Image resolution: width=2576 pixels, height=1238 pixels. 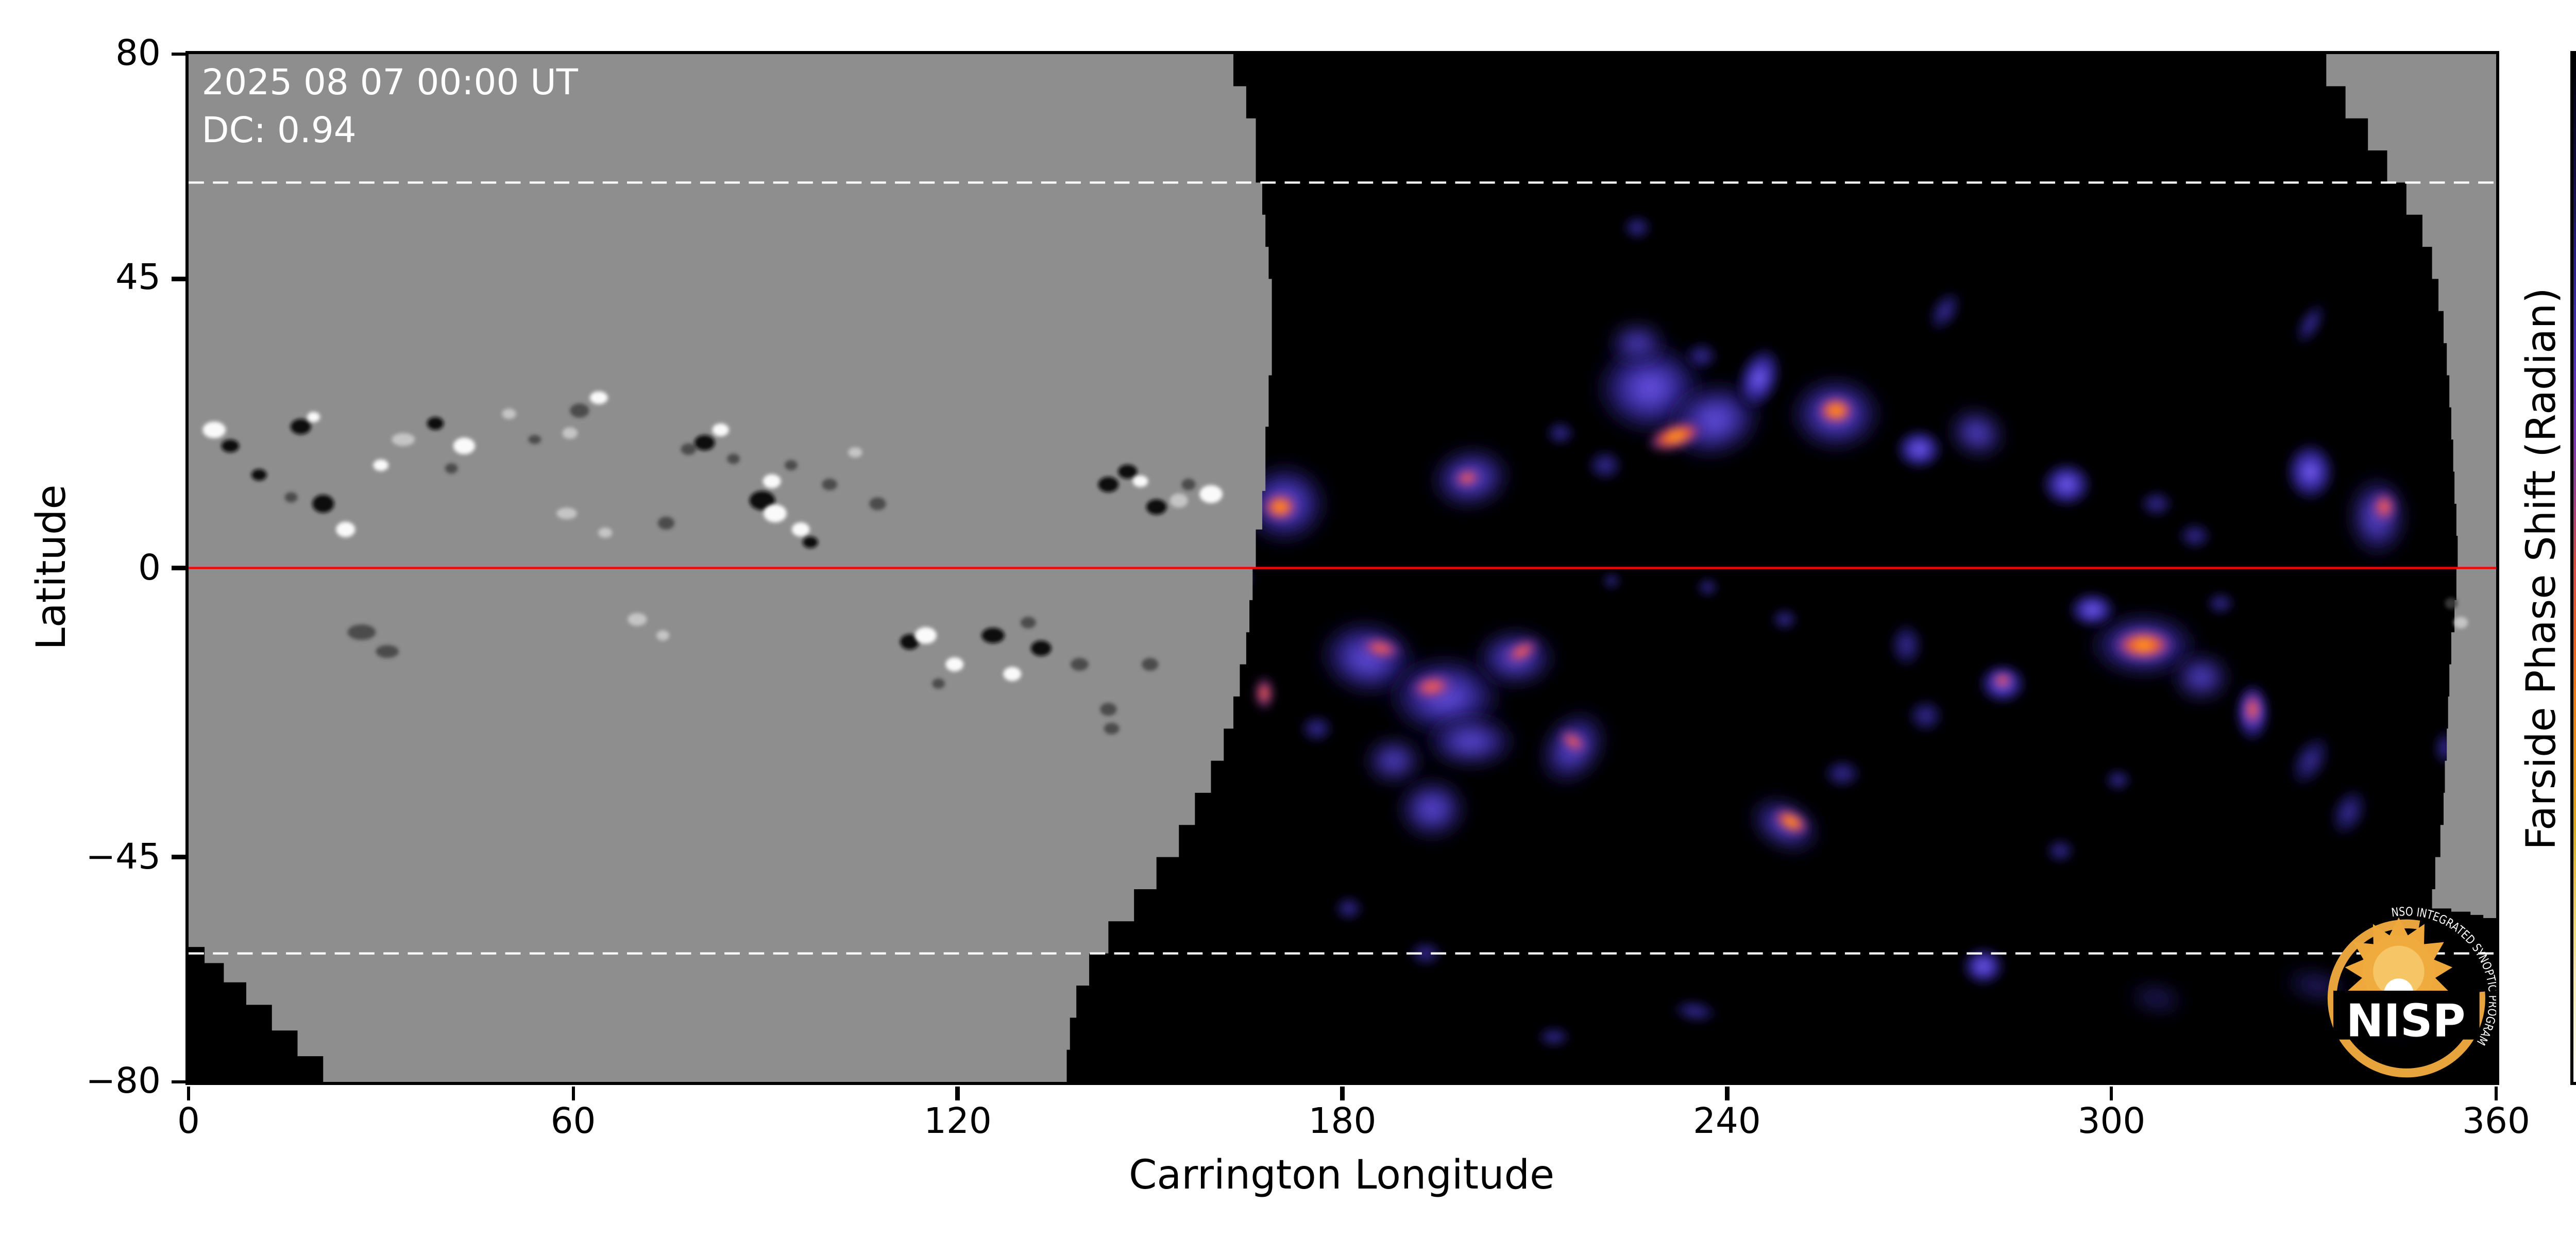 I want to click on timestamp-annotation: 2025 08 07 00:00 UT, so click(x=389, y=82).